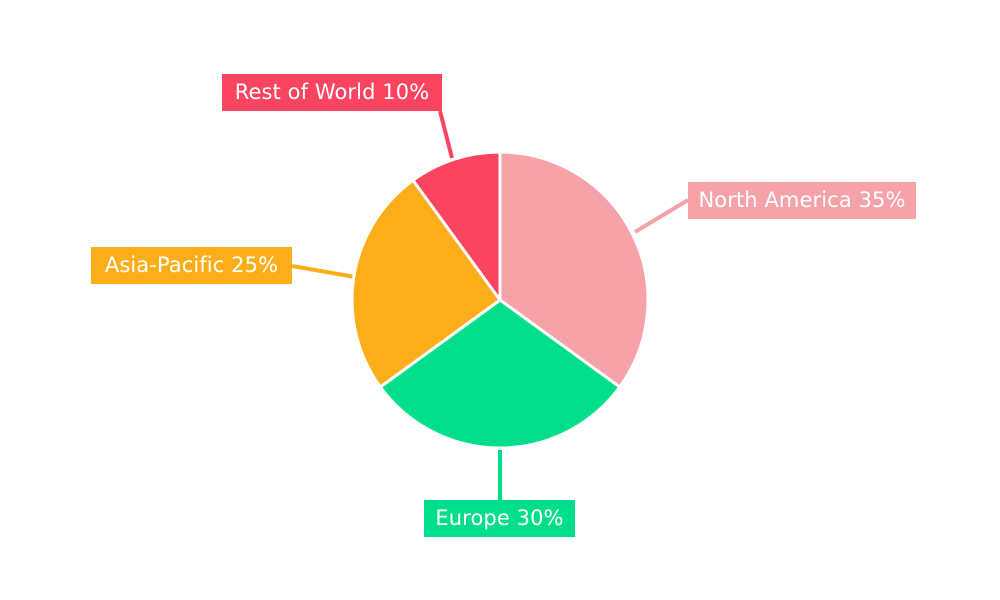 Image resolution: width=1000 pixels, height=600 pixels. What do you see at coordinates (499, 518) in the screenshot?
I see `slice-label-europe: Europe 30%` at bounding box center [499, 518].